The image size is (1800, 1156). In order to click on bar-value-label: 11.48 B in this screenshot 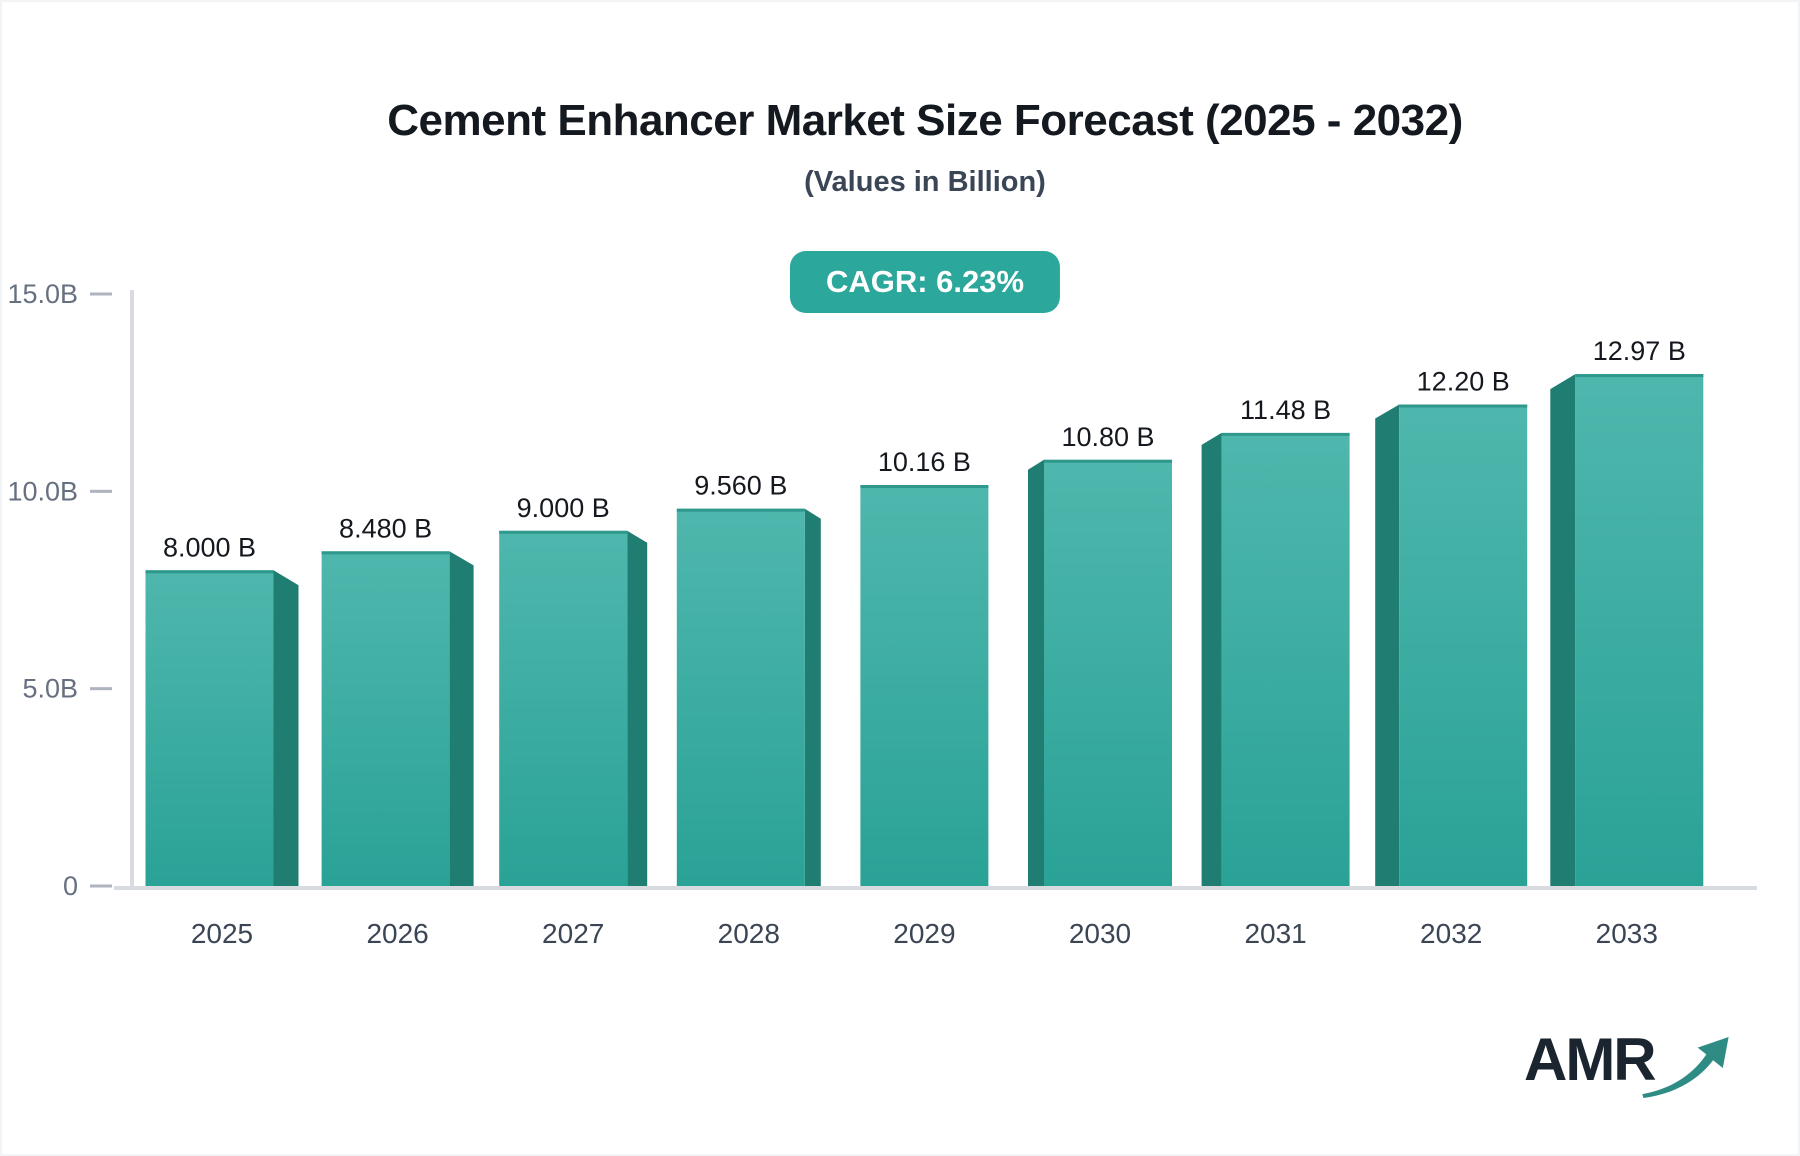, I will do `click(1285, 410)`.